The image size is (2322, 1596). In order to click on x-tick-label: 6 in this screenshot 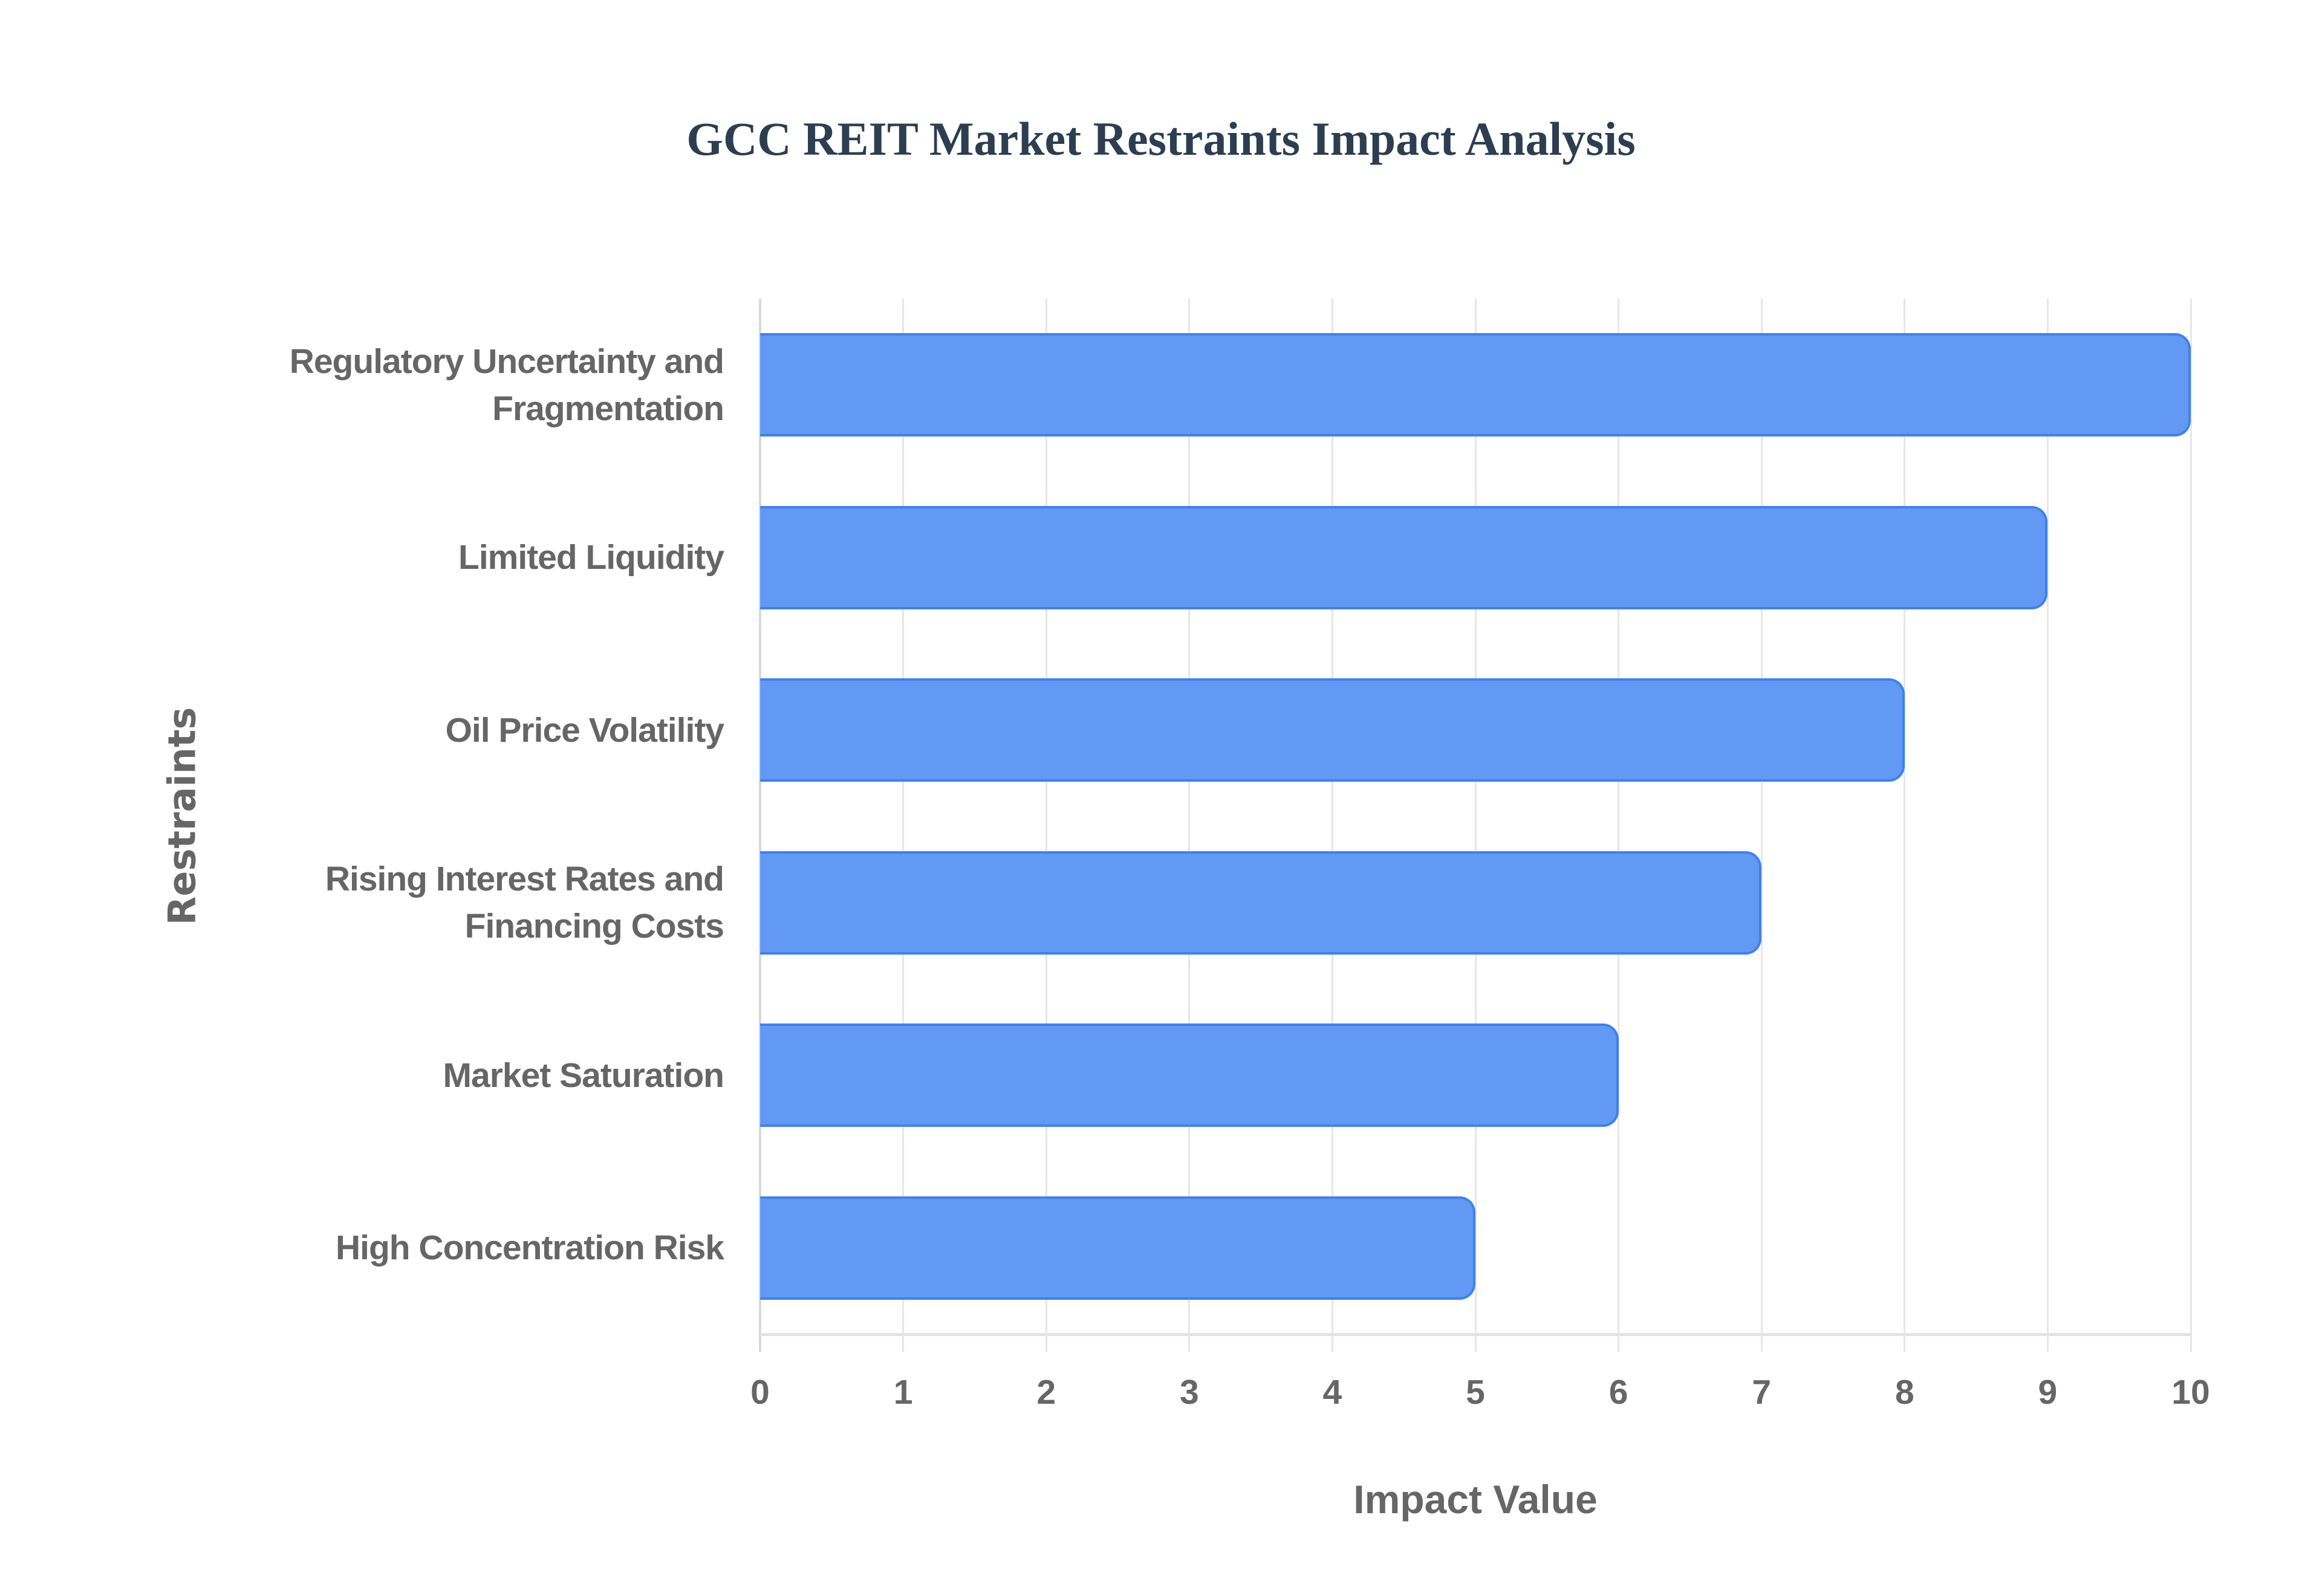, I will do `click(1618, 1392)`.